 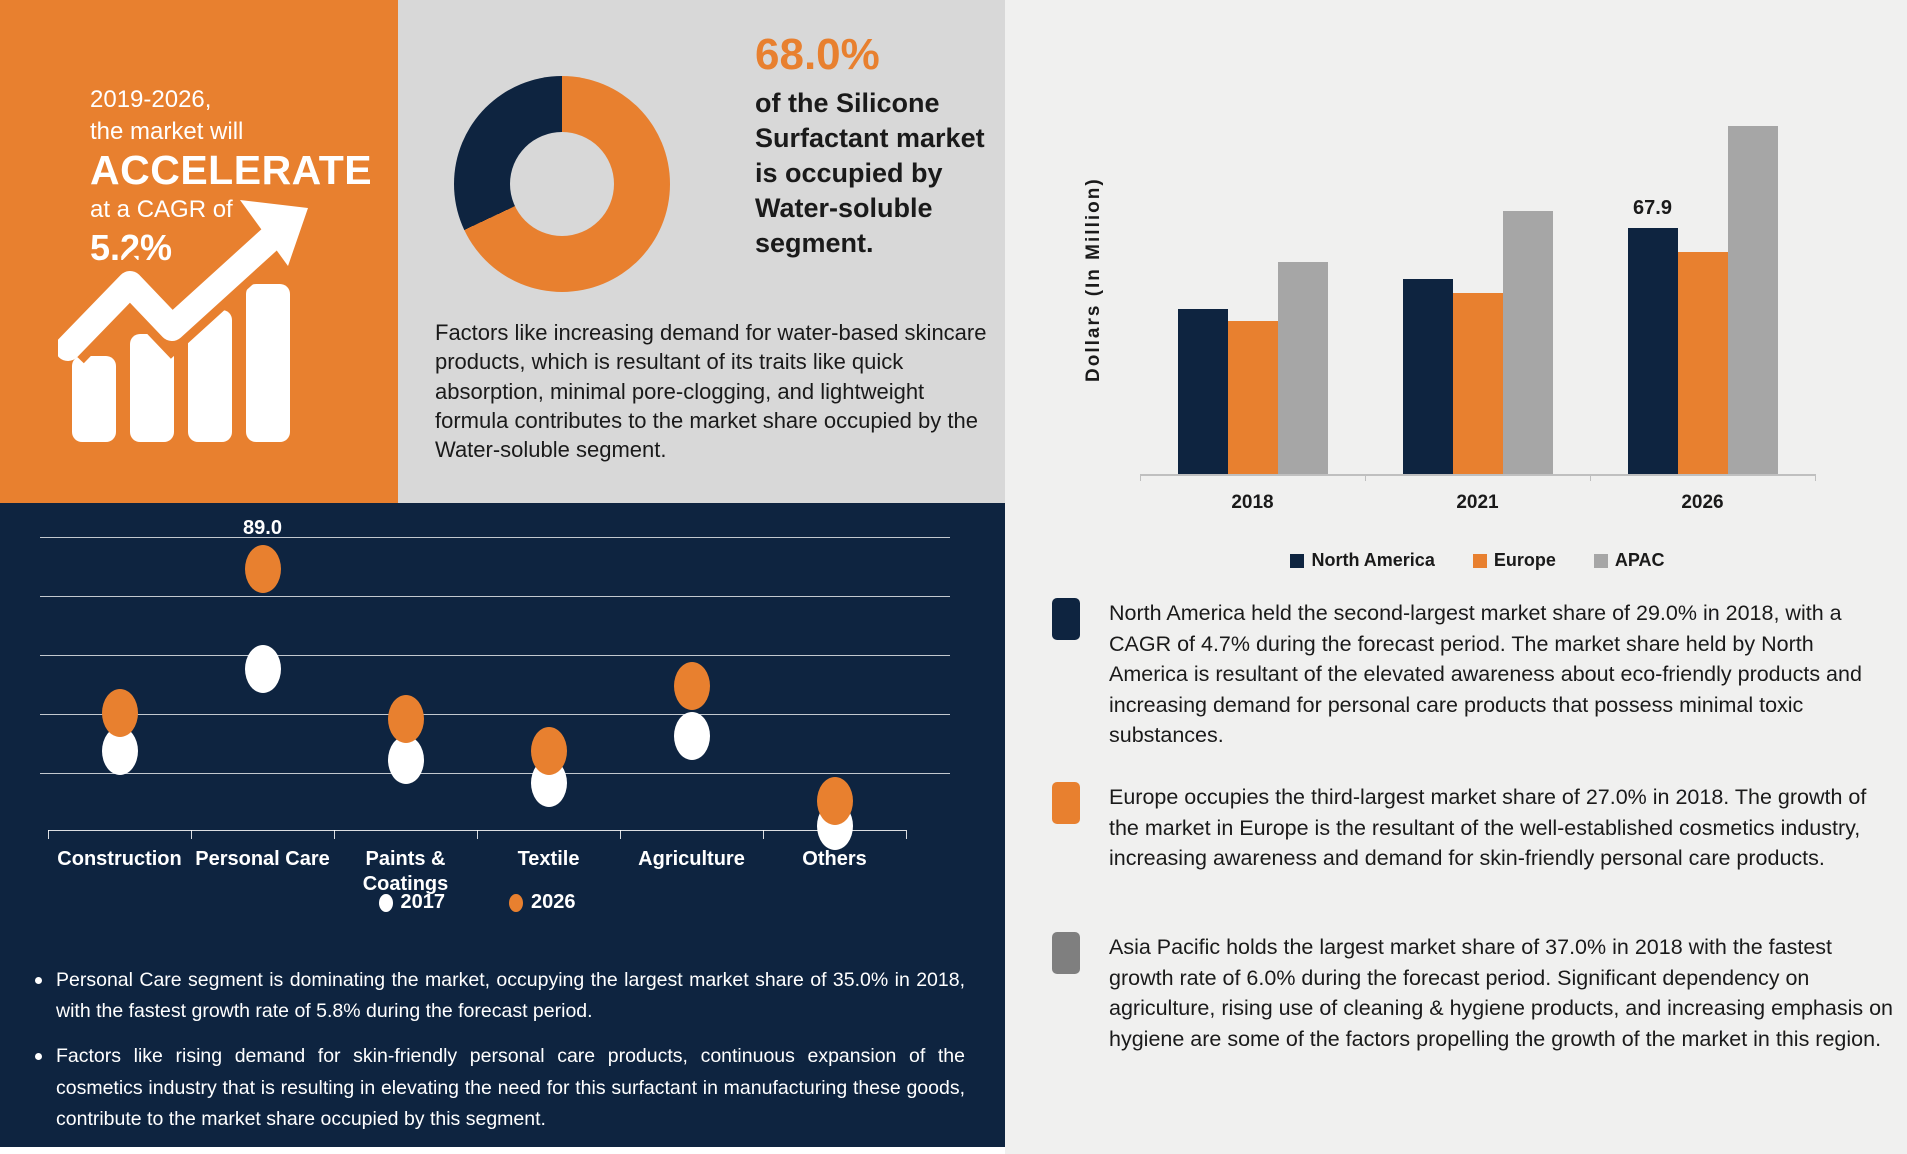 What do you see at coordinates (1639, 560) in the screenshot?
I see `bar-legend-label: APAC` at bounding box center [1639, 560].